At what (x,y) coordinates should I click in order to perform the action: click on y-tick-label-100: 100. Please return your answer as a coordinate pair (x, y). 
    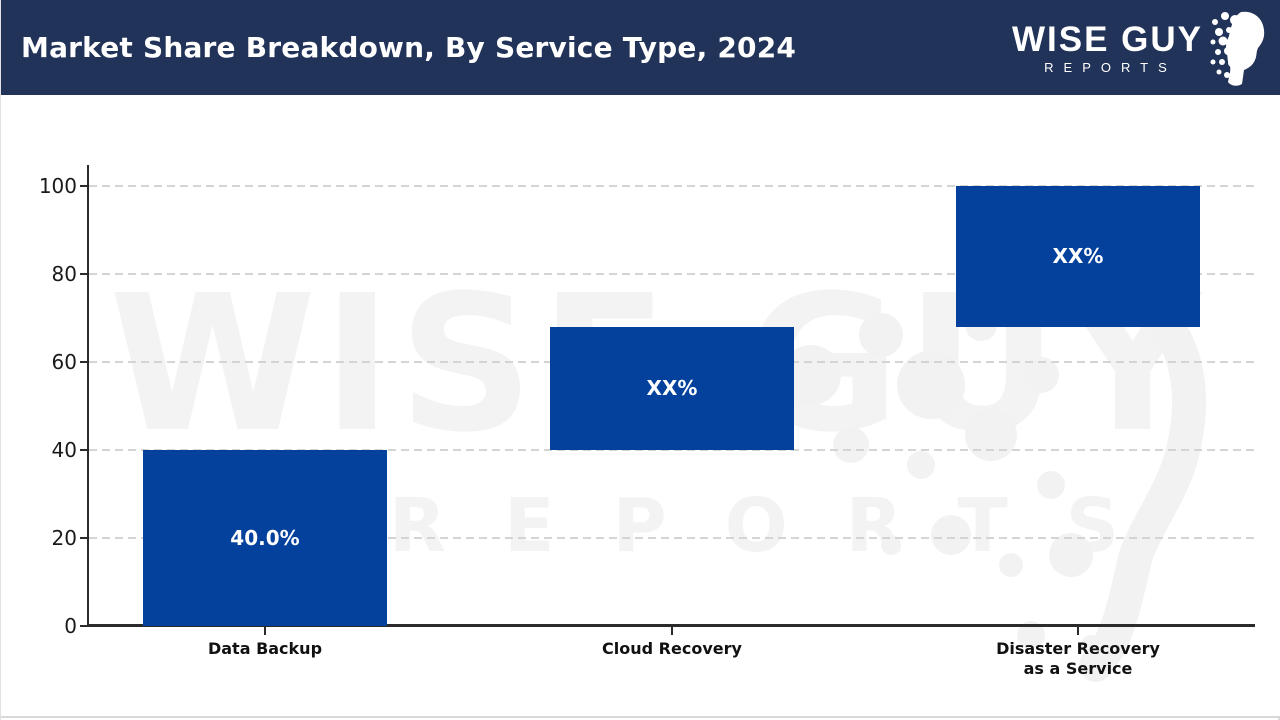
    Looking at the image, I should click on (57, 186).